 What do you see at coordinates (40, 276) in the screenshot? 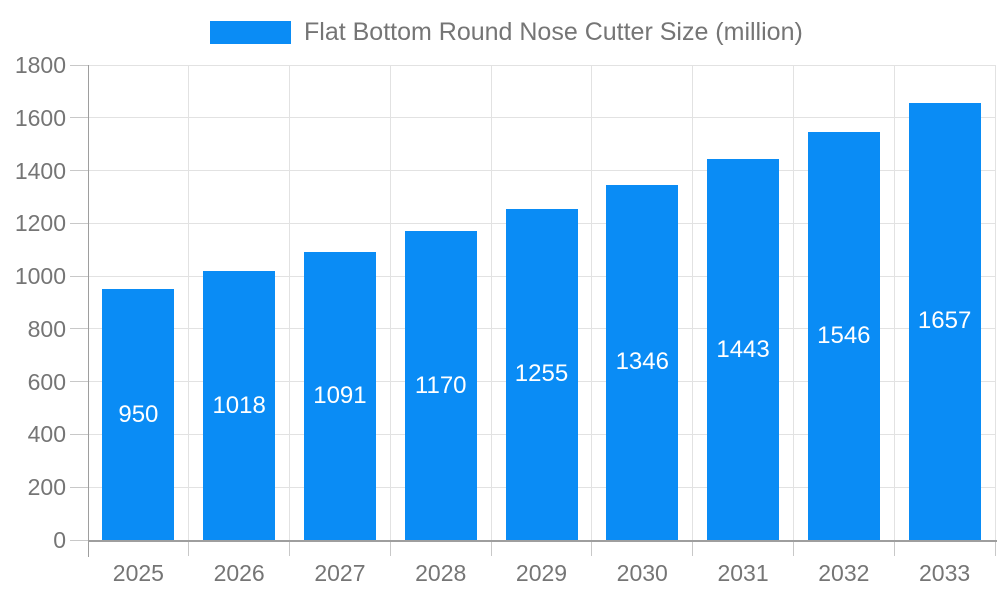
I see `y-axis-label: 1000` at bounding box center [40, 276].